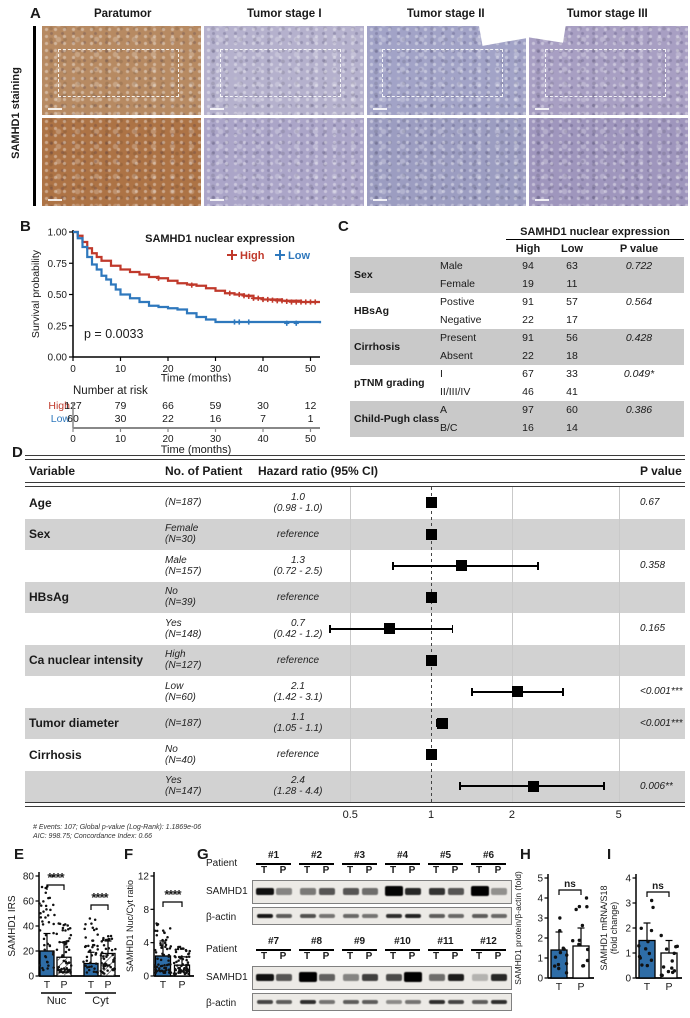  What do you see at coordinates (58, 233) in the screenshot?
I see `y-tick-label: 1.00` at bounding box center [58, 233].